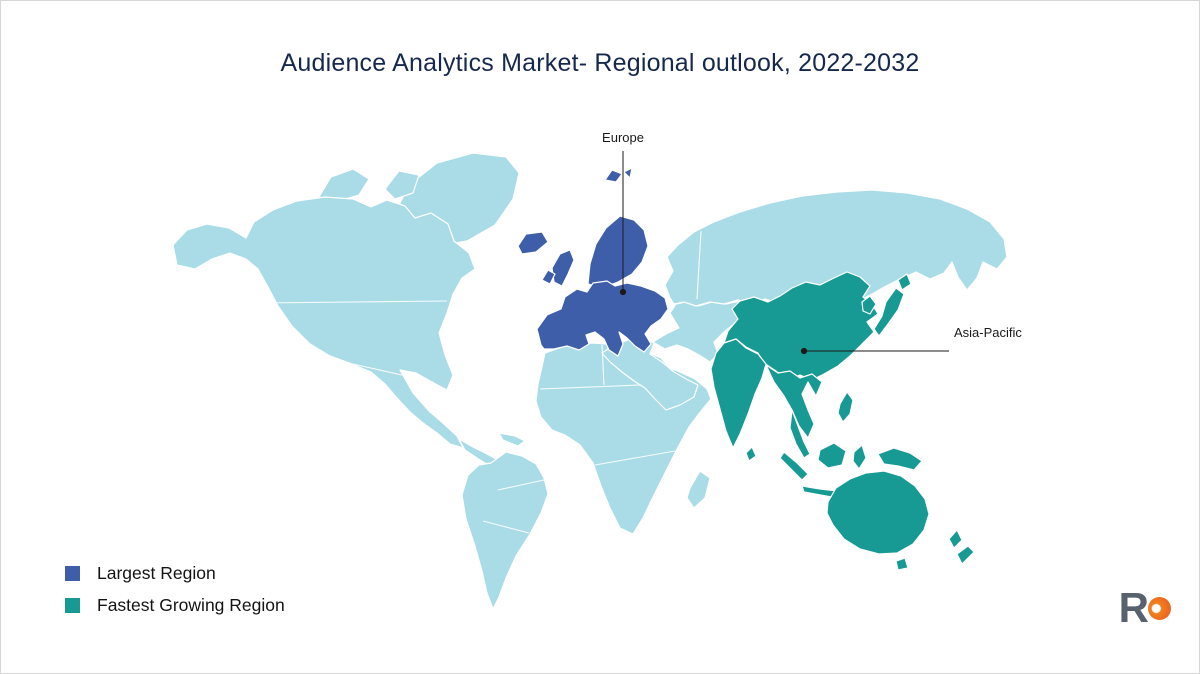  Describe the element at coordinates (988, 332) in the screenshot. I see `asia-pacific-label: Asia-Pacific` at that location.